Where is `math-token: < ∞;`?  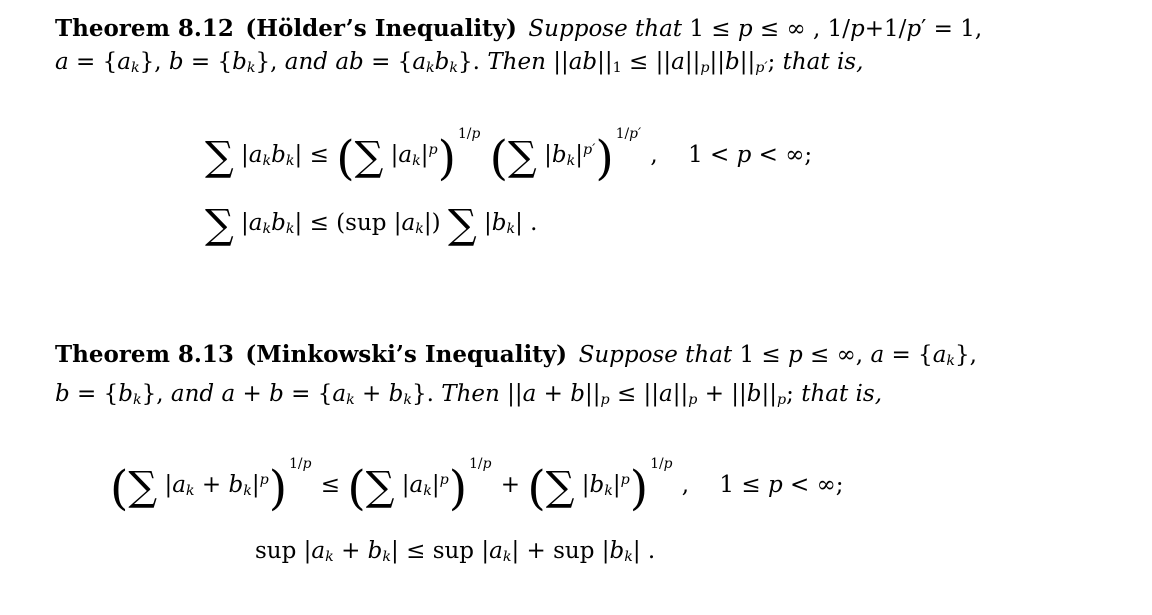 math-token: < ∞; is located at coordinates (782, 154).